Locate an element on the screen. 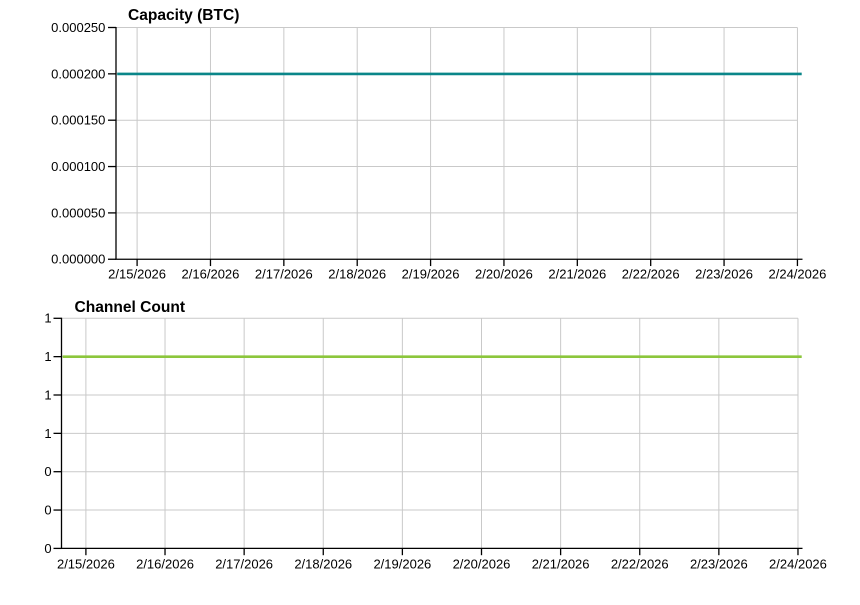 Image resolution: width=860 pixels, height=605 pixels. svg-text: 0.000050 is located at coordinates (78, 212).